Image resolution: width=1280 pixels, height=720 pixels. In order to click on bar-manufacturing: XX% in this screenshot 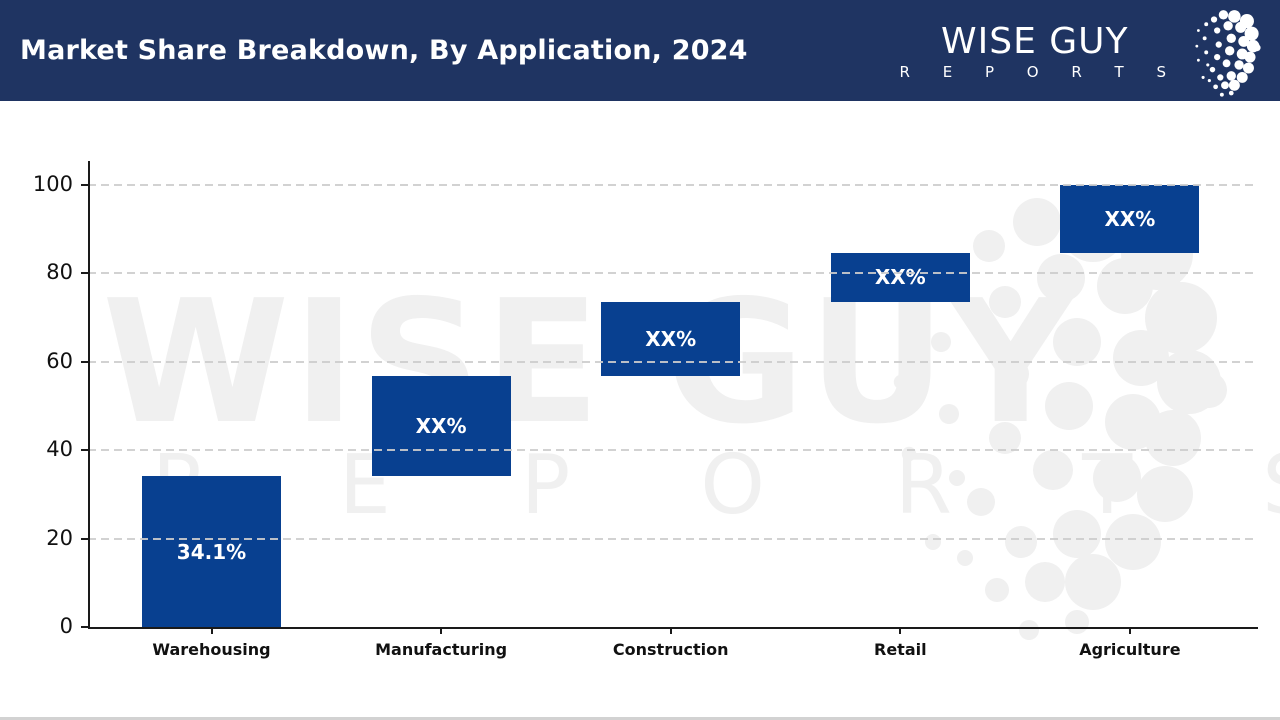, I will do `click(441, 426)`.